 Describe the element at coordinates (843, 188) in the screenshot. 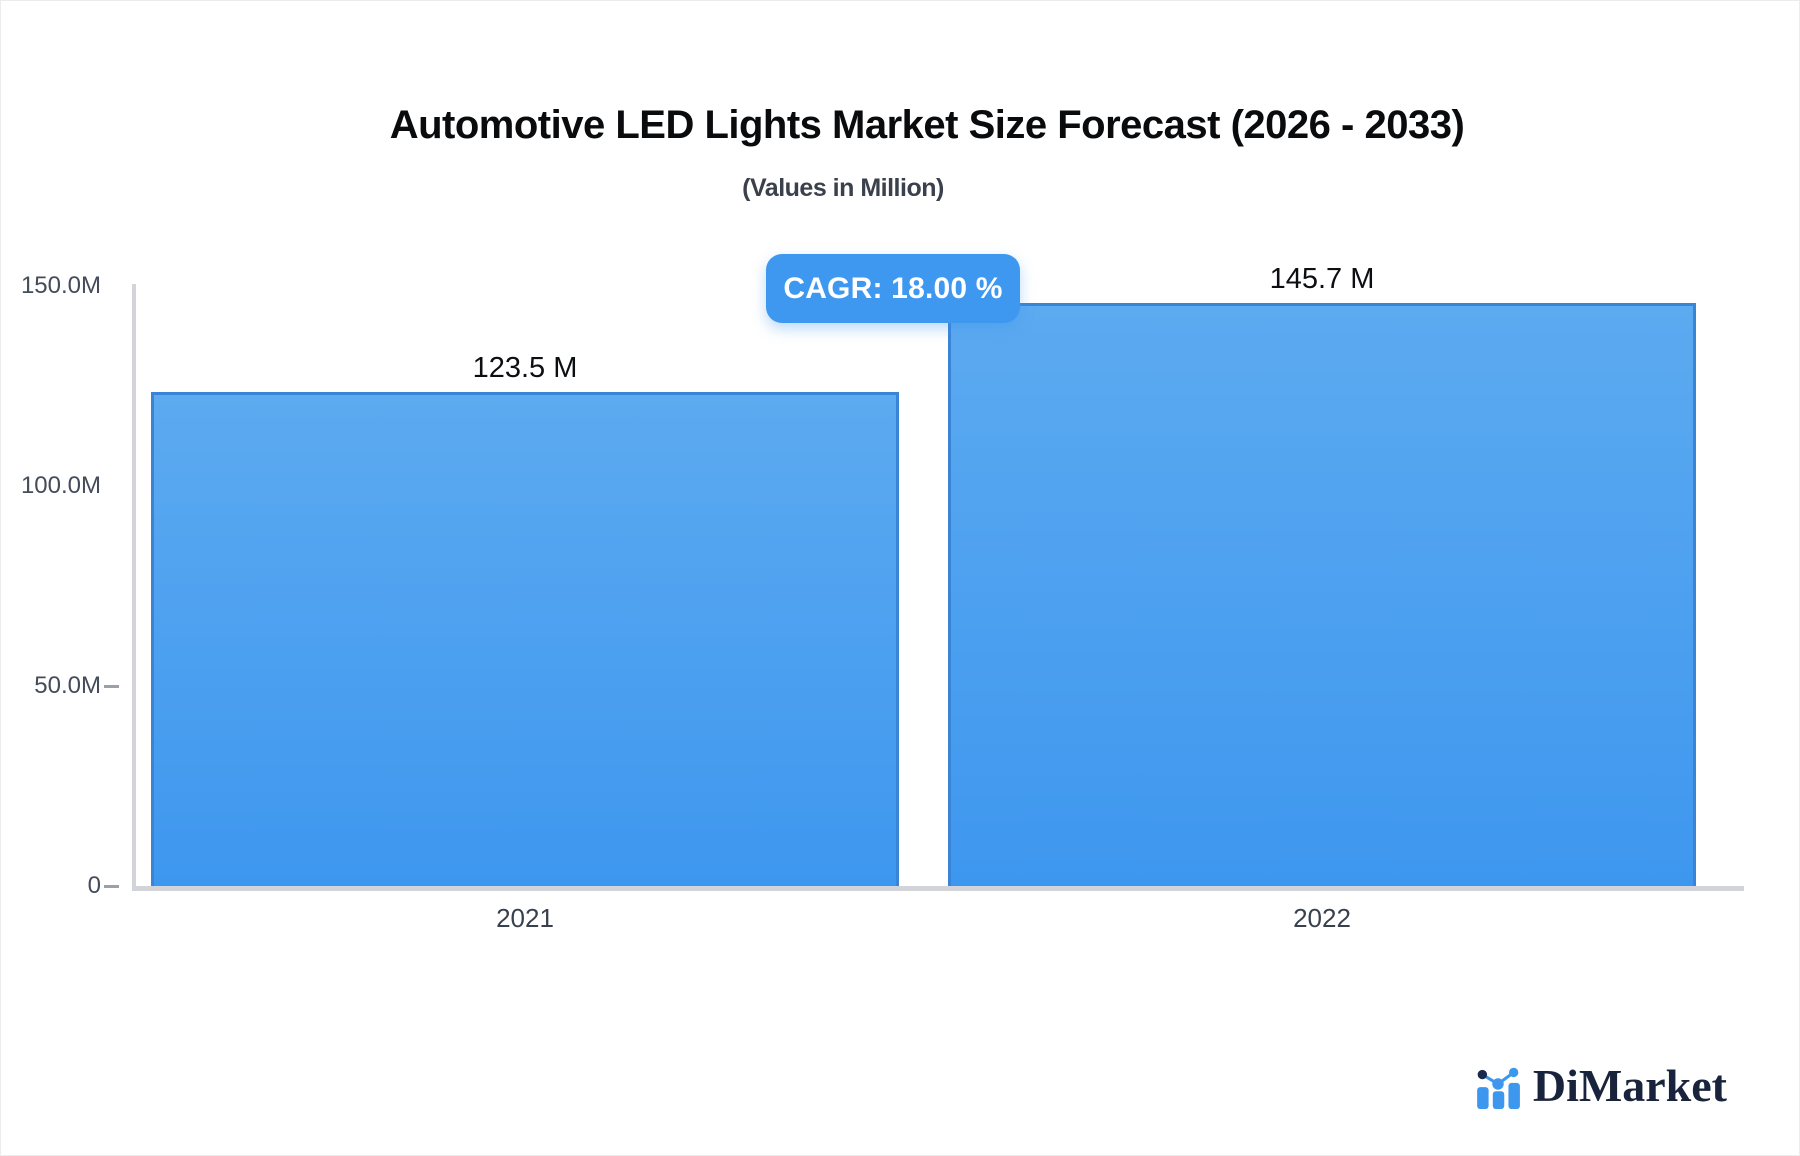

I see `chart-subtitle: (Values in Million)` at that location.